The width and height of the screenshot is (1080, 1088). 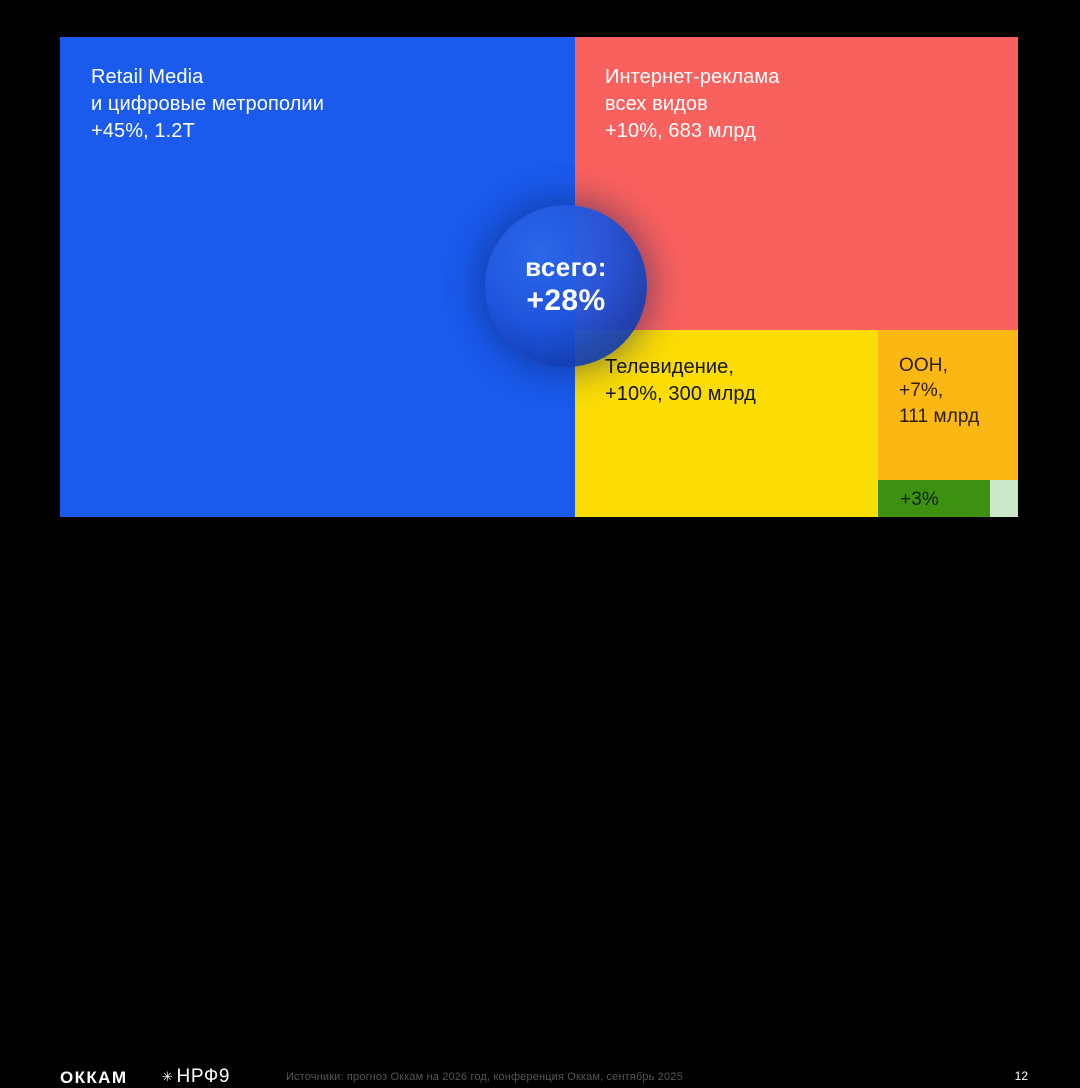 I want to click on treemap-block-ooh: ООН, +7%, 111 млрд, so click(x=948, y=405).